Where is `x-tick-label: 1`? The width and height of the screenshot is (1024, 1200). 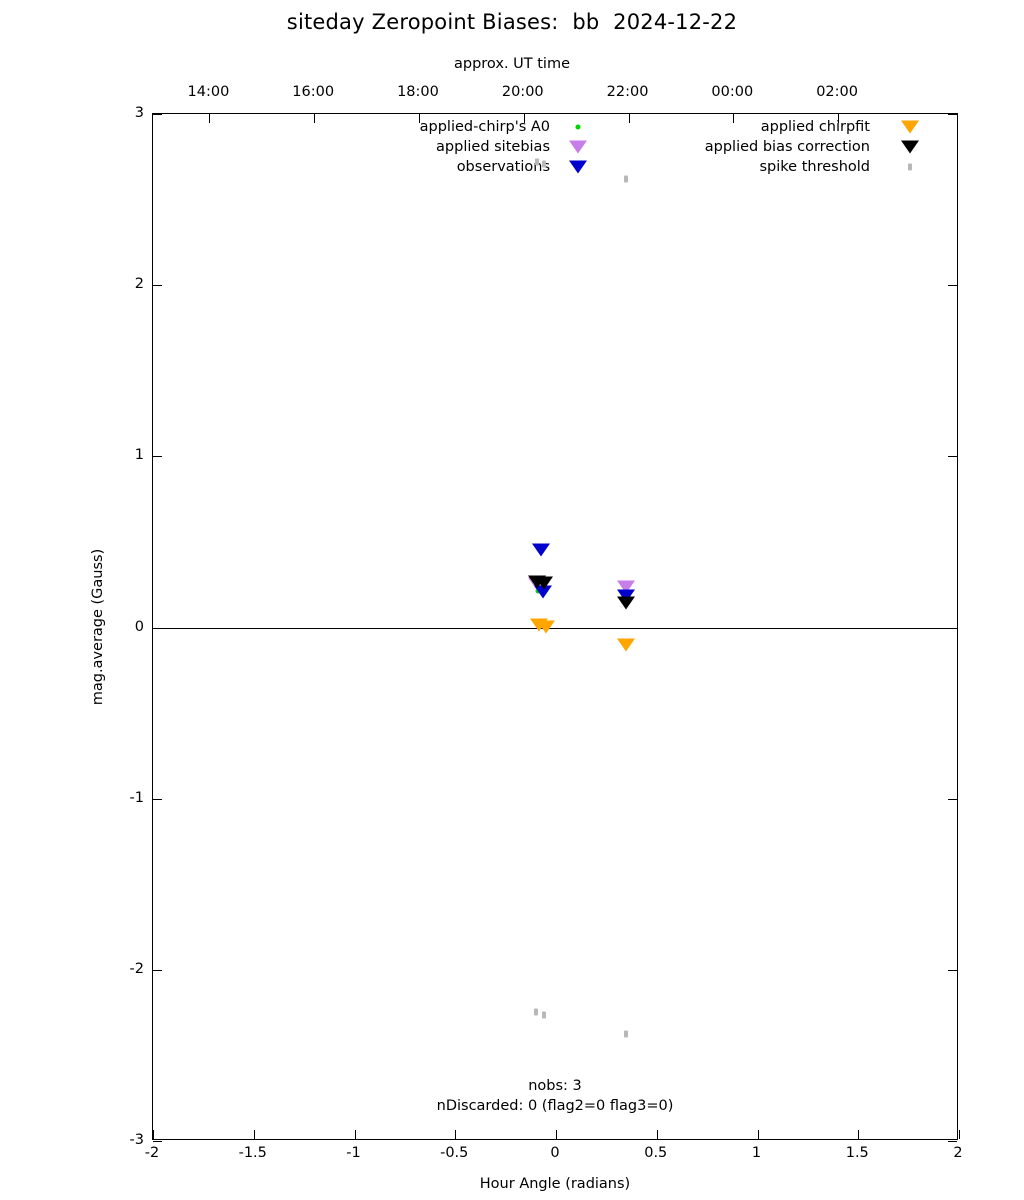 x-tick-label: 1 is located at coordinates (756, 1153).